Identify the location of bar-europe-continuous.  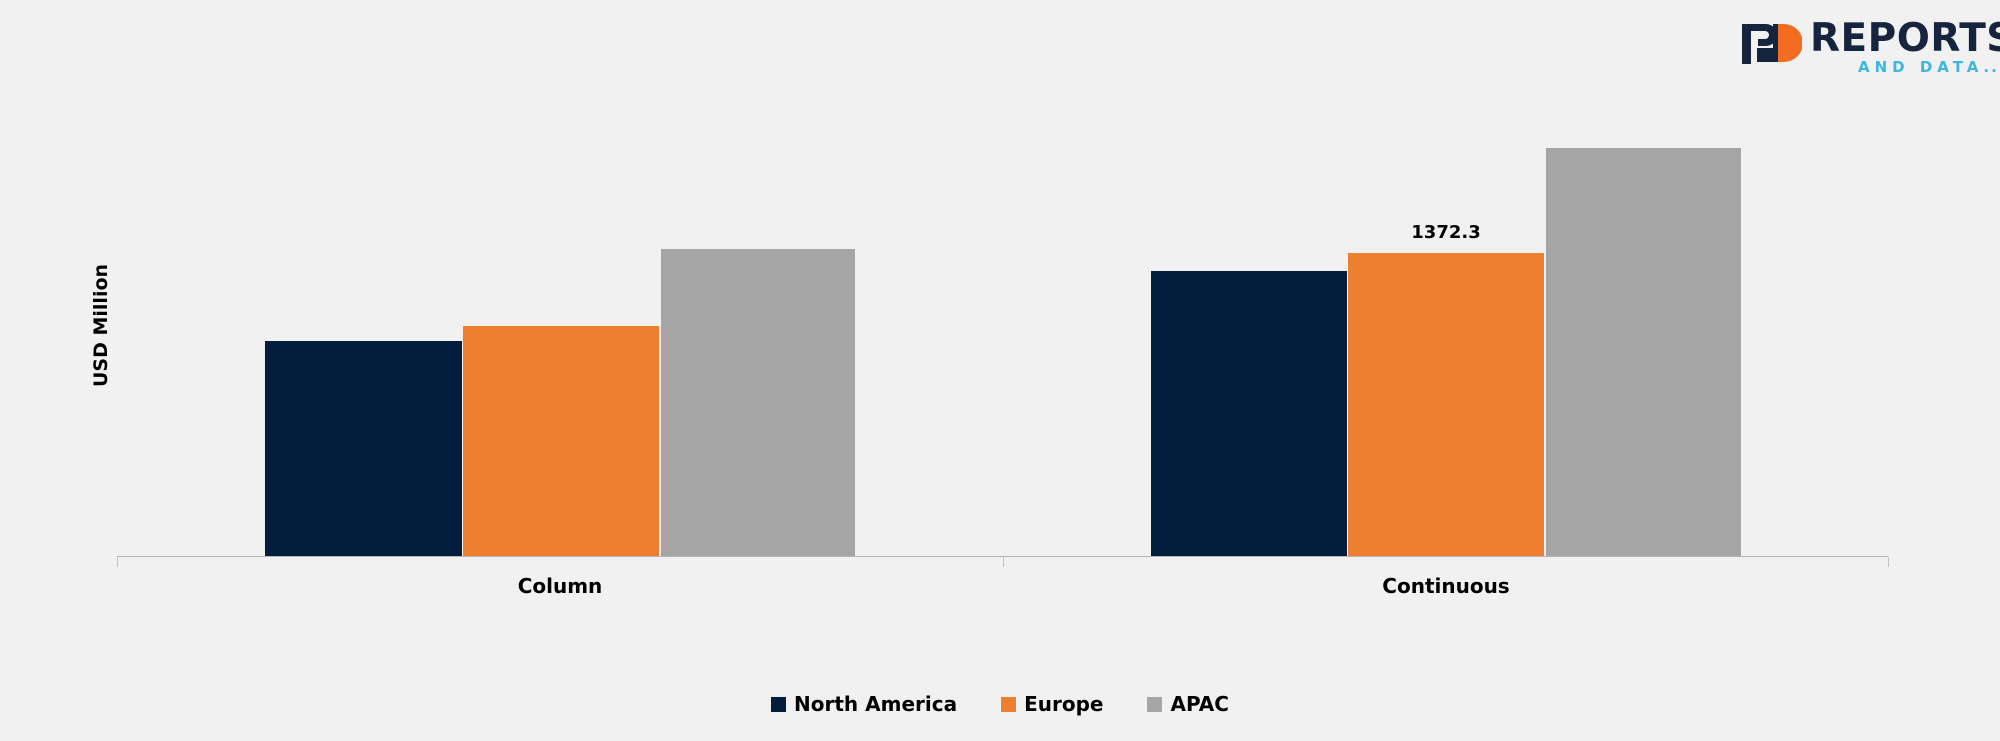
(1446, 404).